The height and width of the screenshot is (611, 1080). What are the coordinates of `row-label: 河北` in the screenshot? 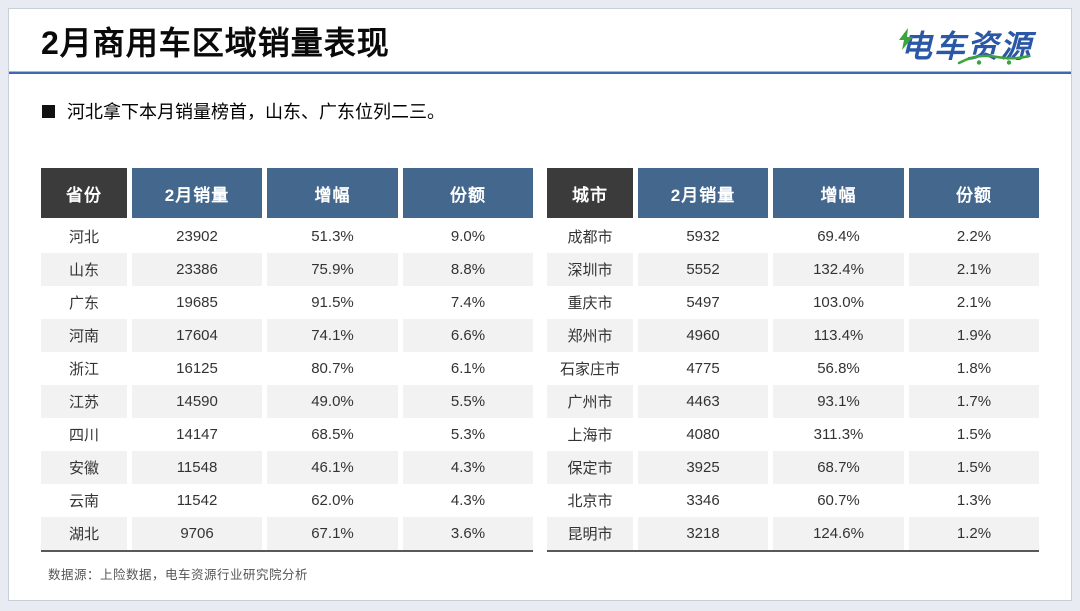 It's located at (84, 236).